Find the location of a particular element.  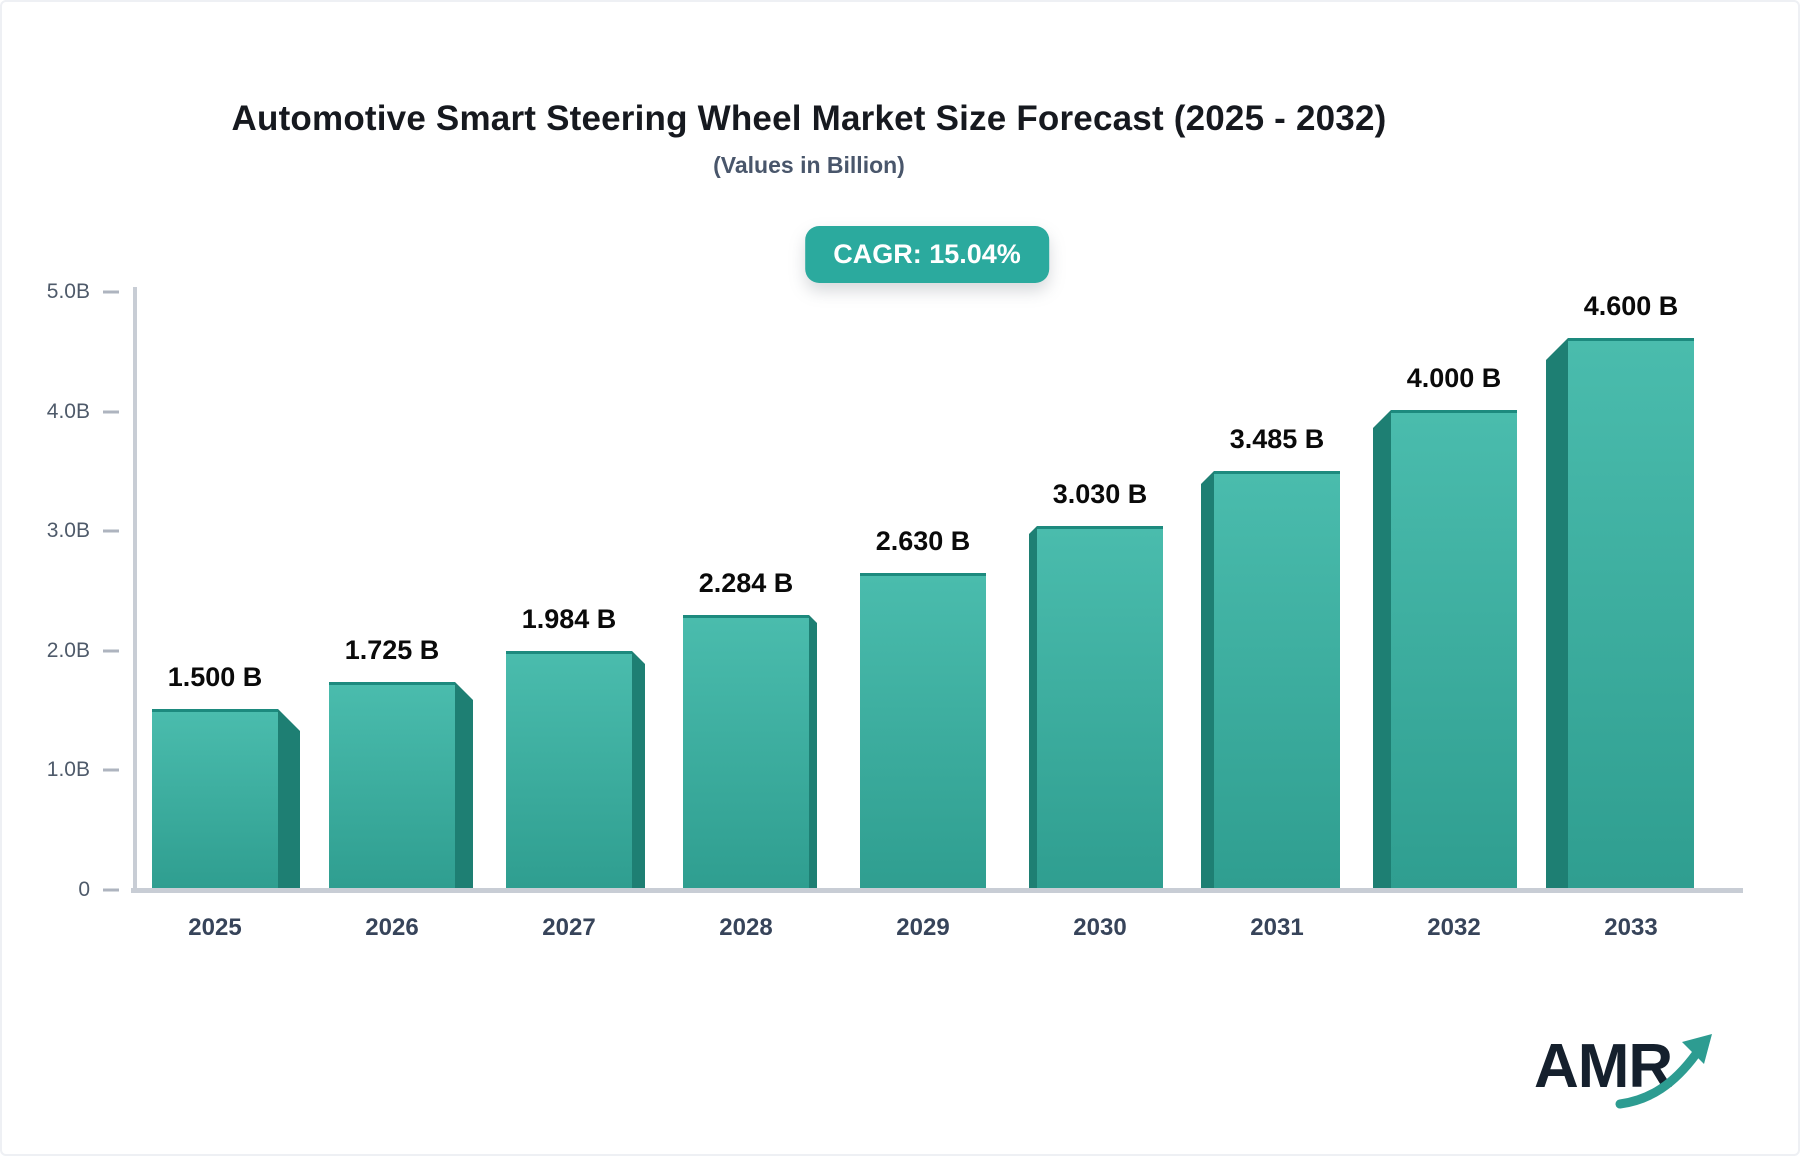

y-axis-line is located at coordinates (135, 590).